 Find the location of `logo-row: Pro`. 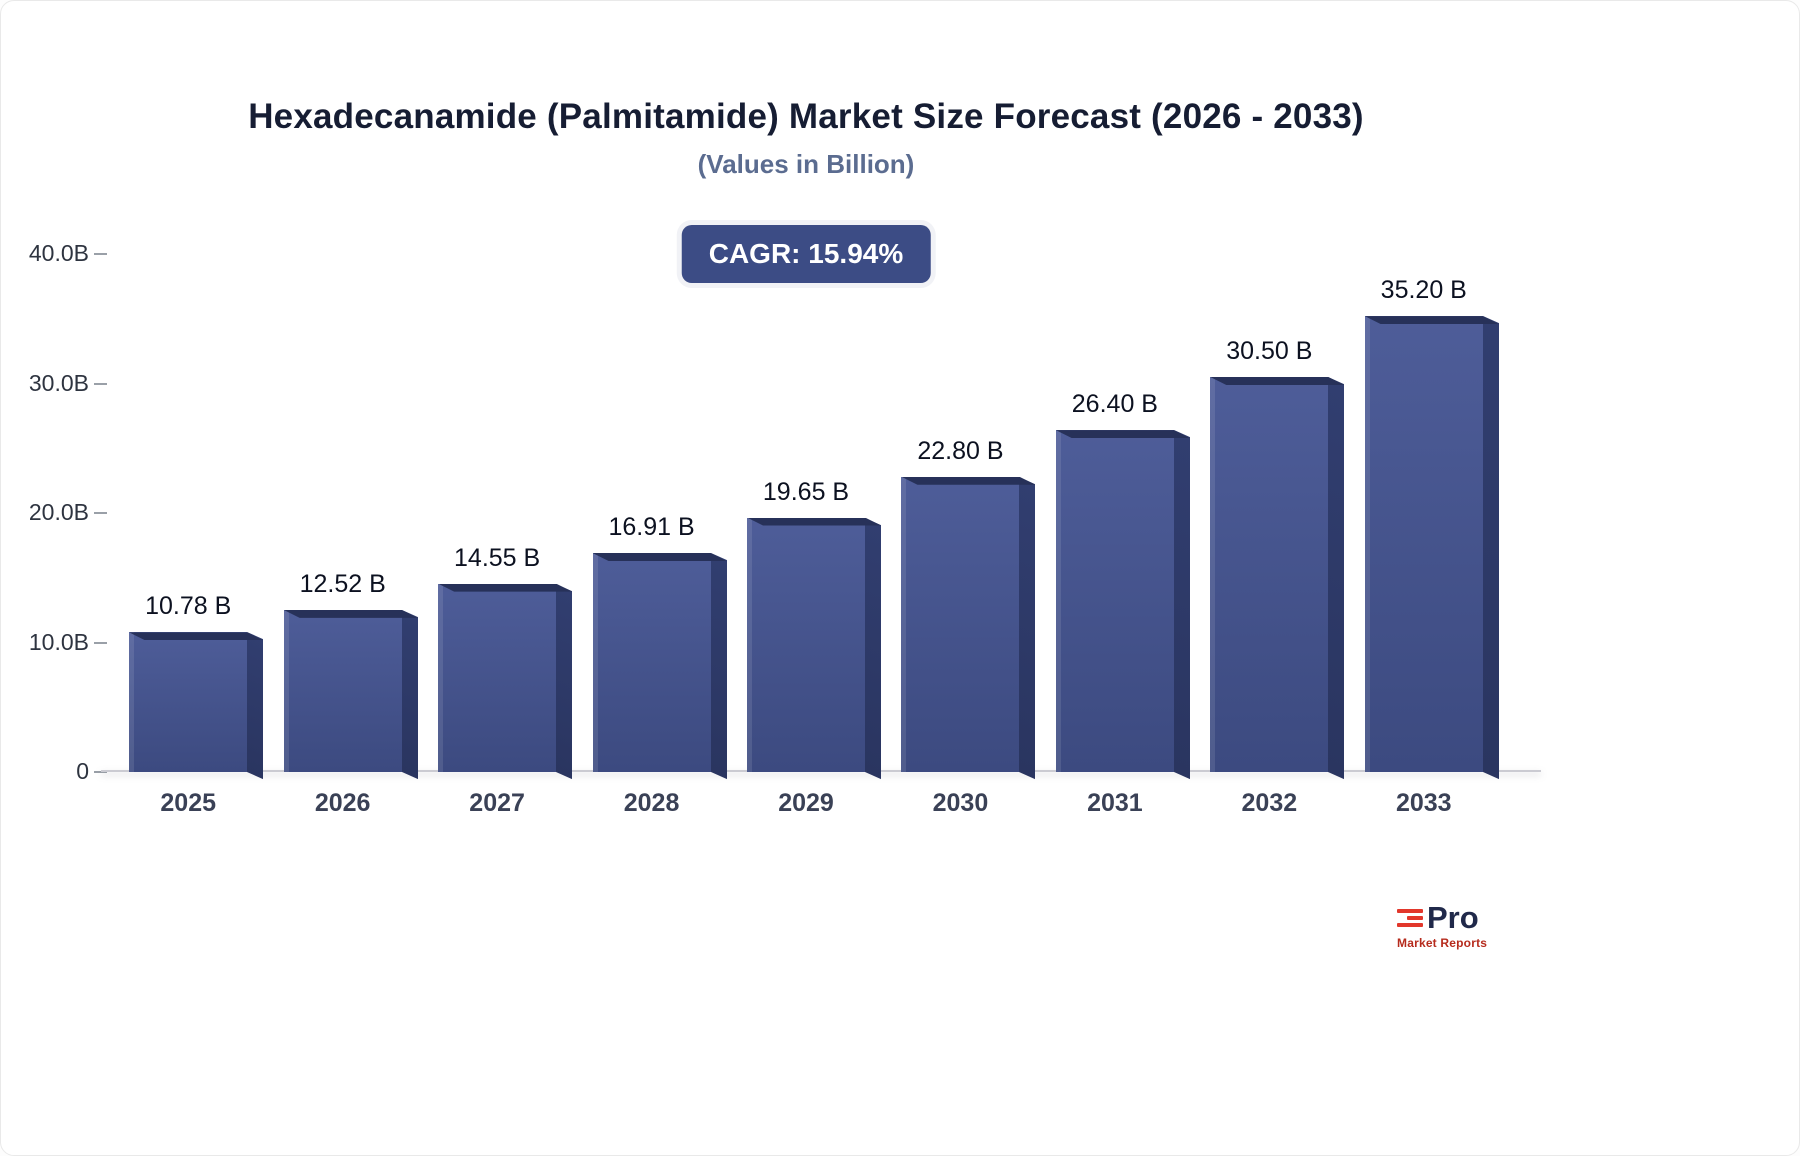

logo-row: Pro is located at coordinates (1442, 917).